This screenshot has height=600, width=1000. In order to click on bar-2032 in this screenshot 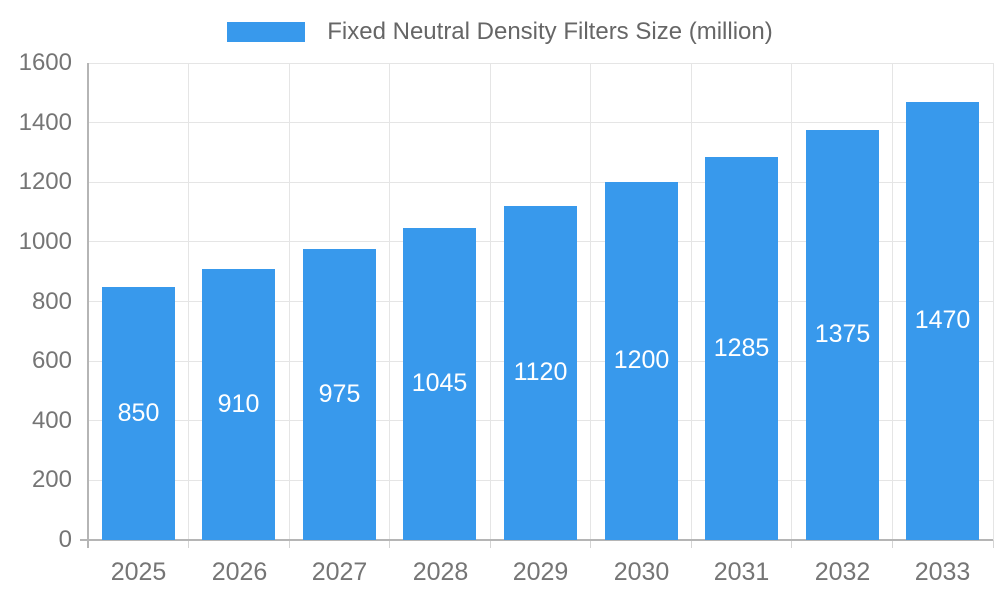, I will do `click(842, 335)`.